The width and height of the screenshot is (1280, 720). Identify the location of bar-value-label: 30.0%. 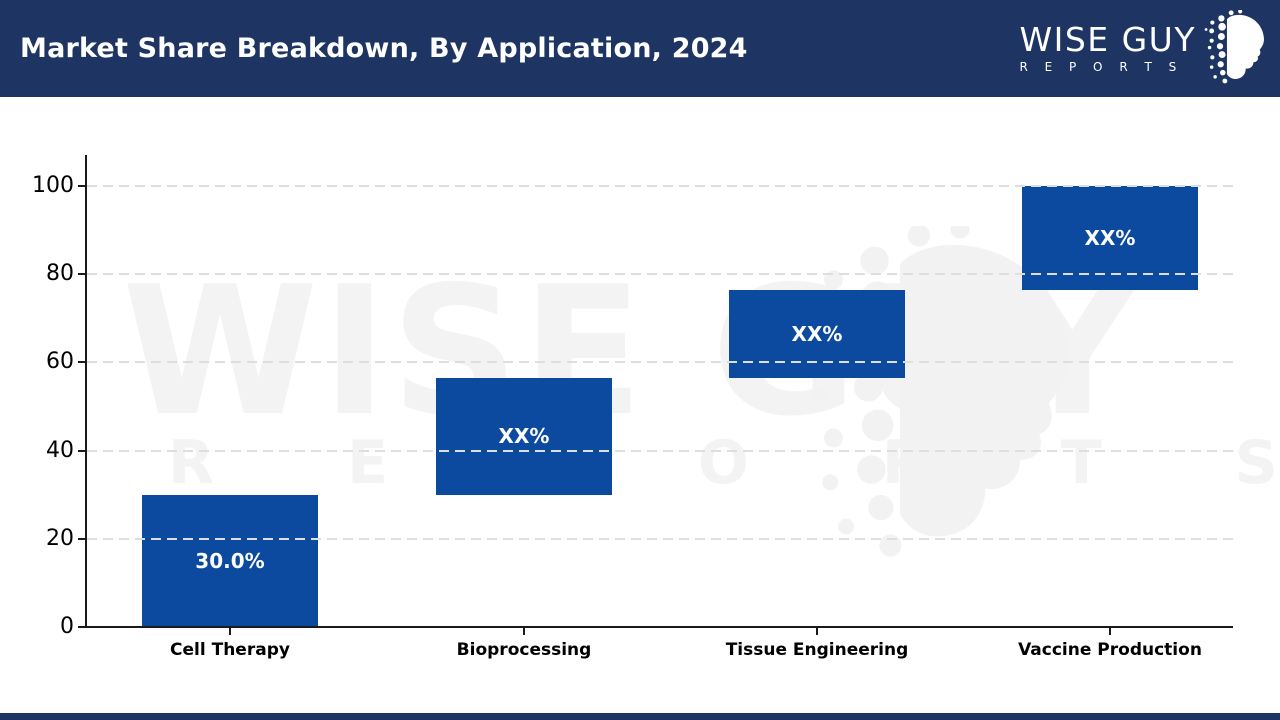
(230, 560).